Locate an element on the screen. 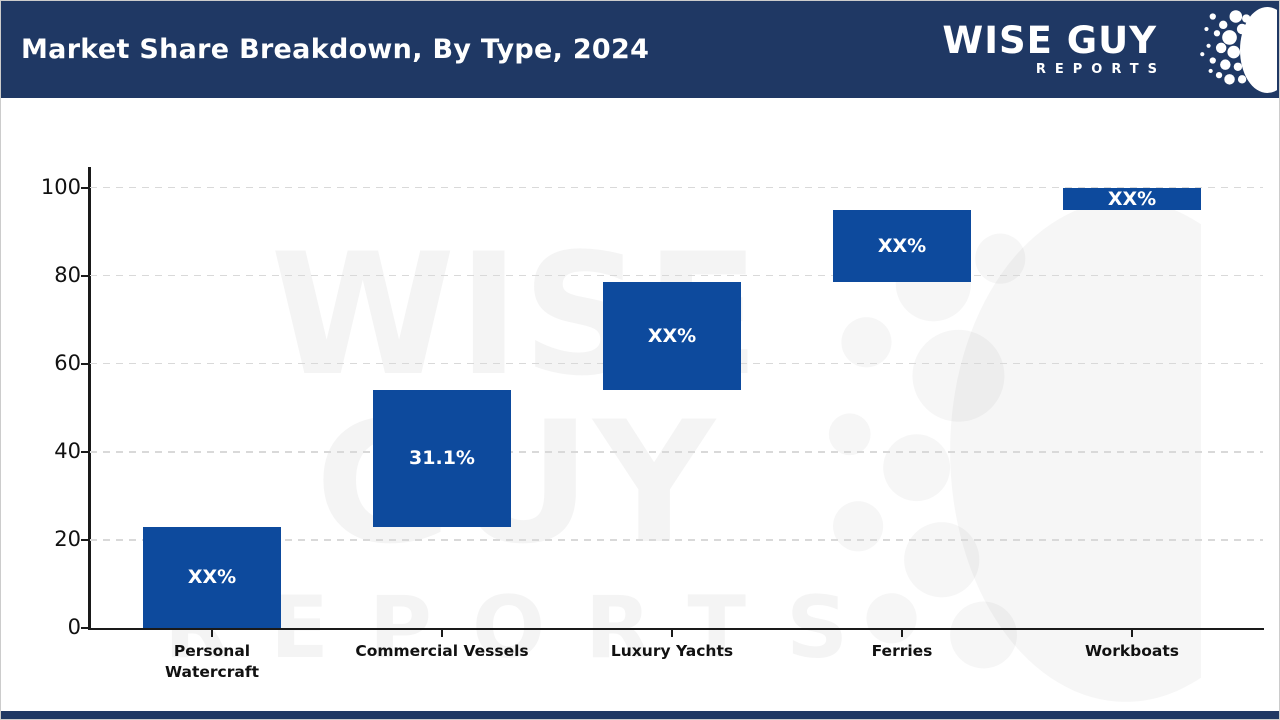 This screenshot has height=720, width=1280. y-tick-label: 0 is located at coordinates (74, 627).